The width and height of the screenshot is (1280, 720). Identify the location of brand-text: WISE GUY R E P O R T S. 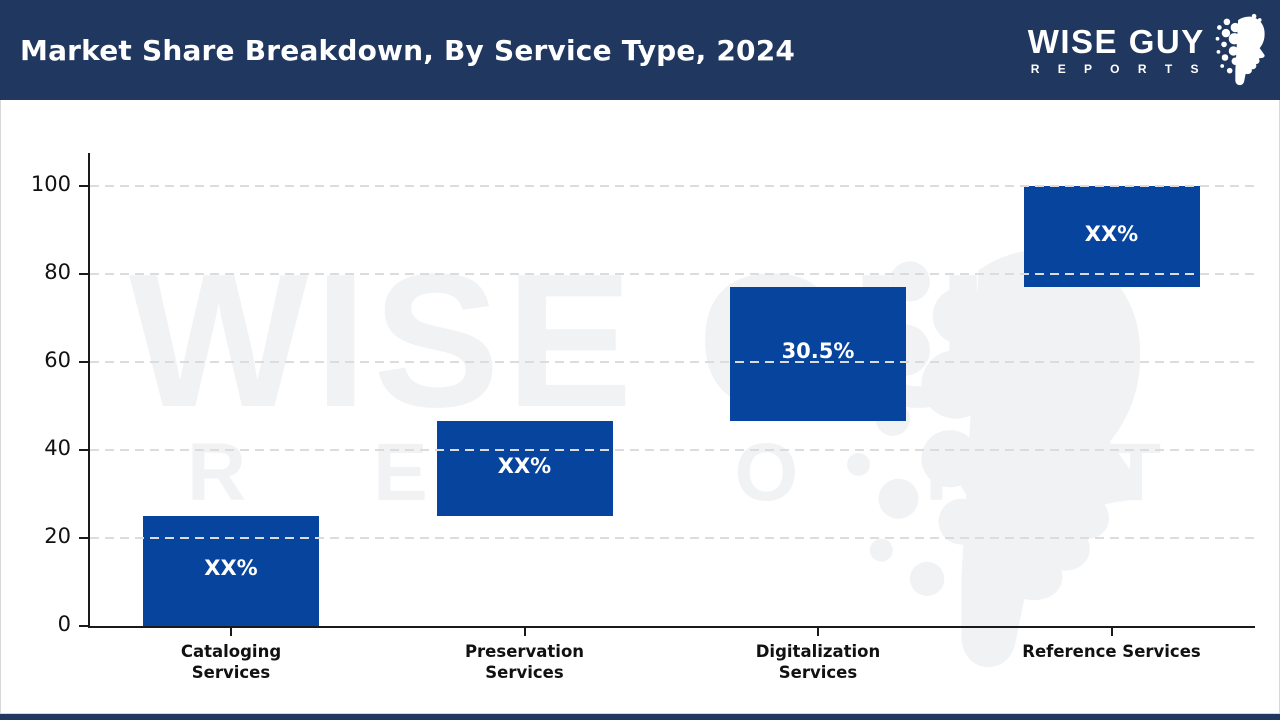
(1116, 49).